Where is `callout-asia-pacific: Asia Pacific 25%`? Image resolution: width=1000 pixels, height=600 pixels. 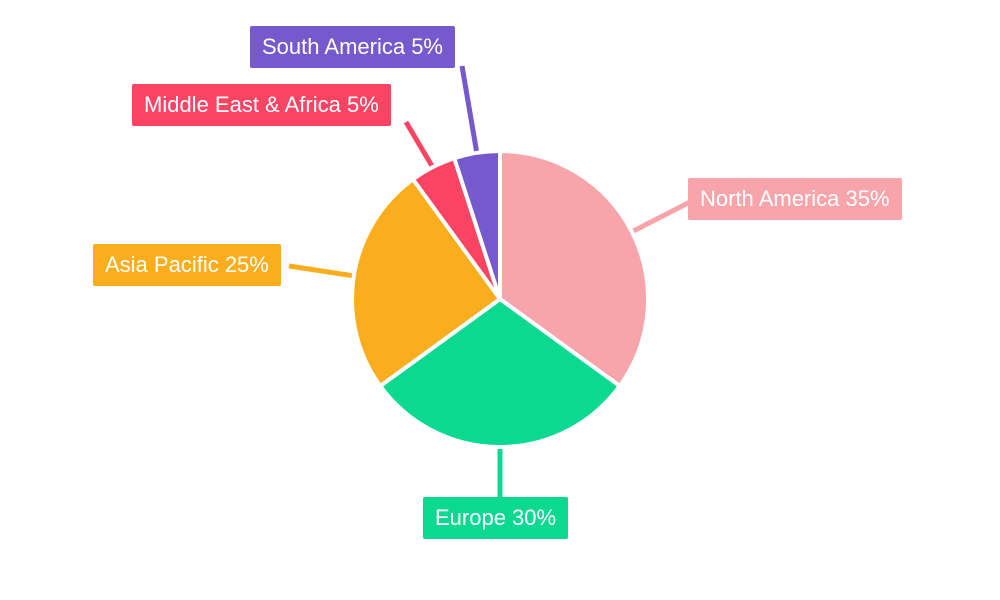 callout-asia-pacific: Asia Pacific 25% is located at coordinates (187, 265).